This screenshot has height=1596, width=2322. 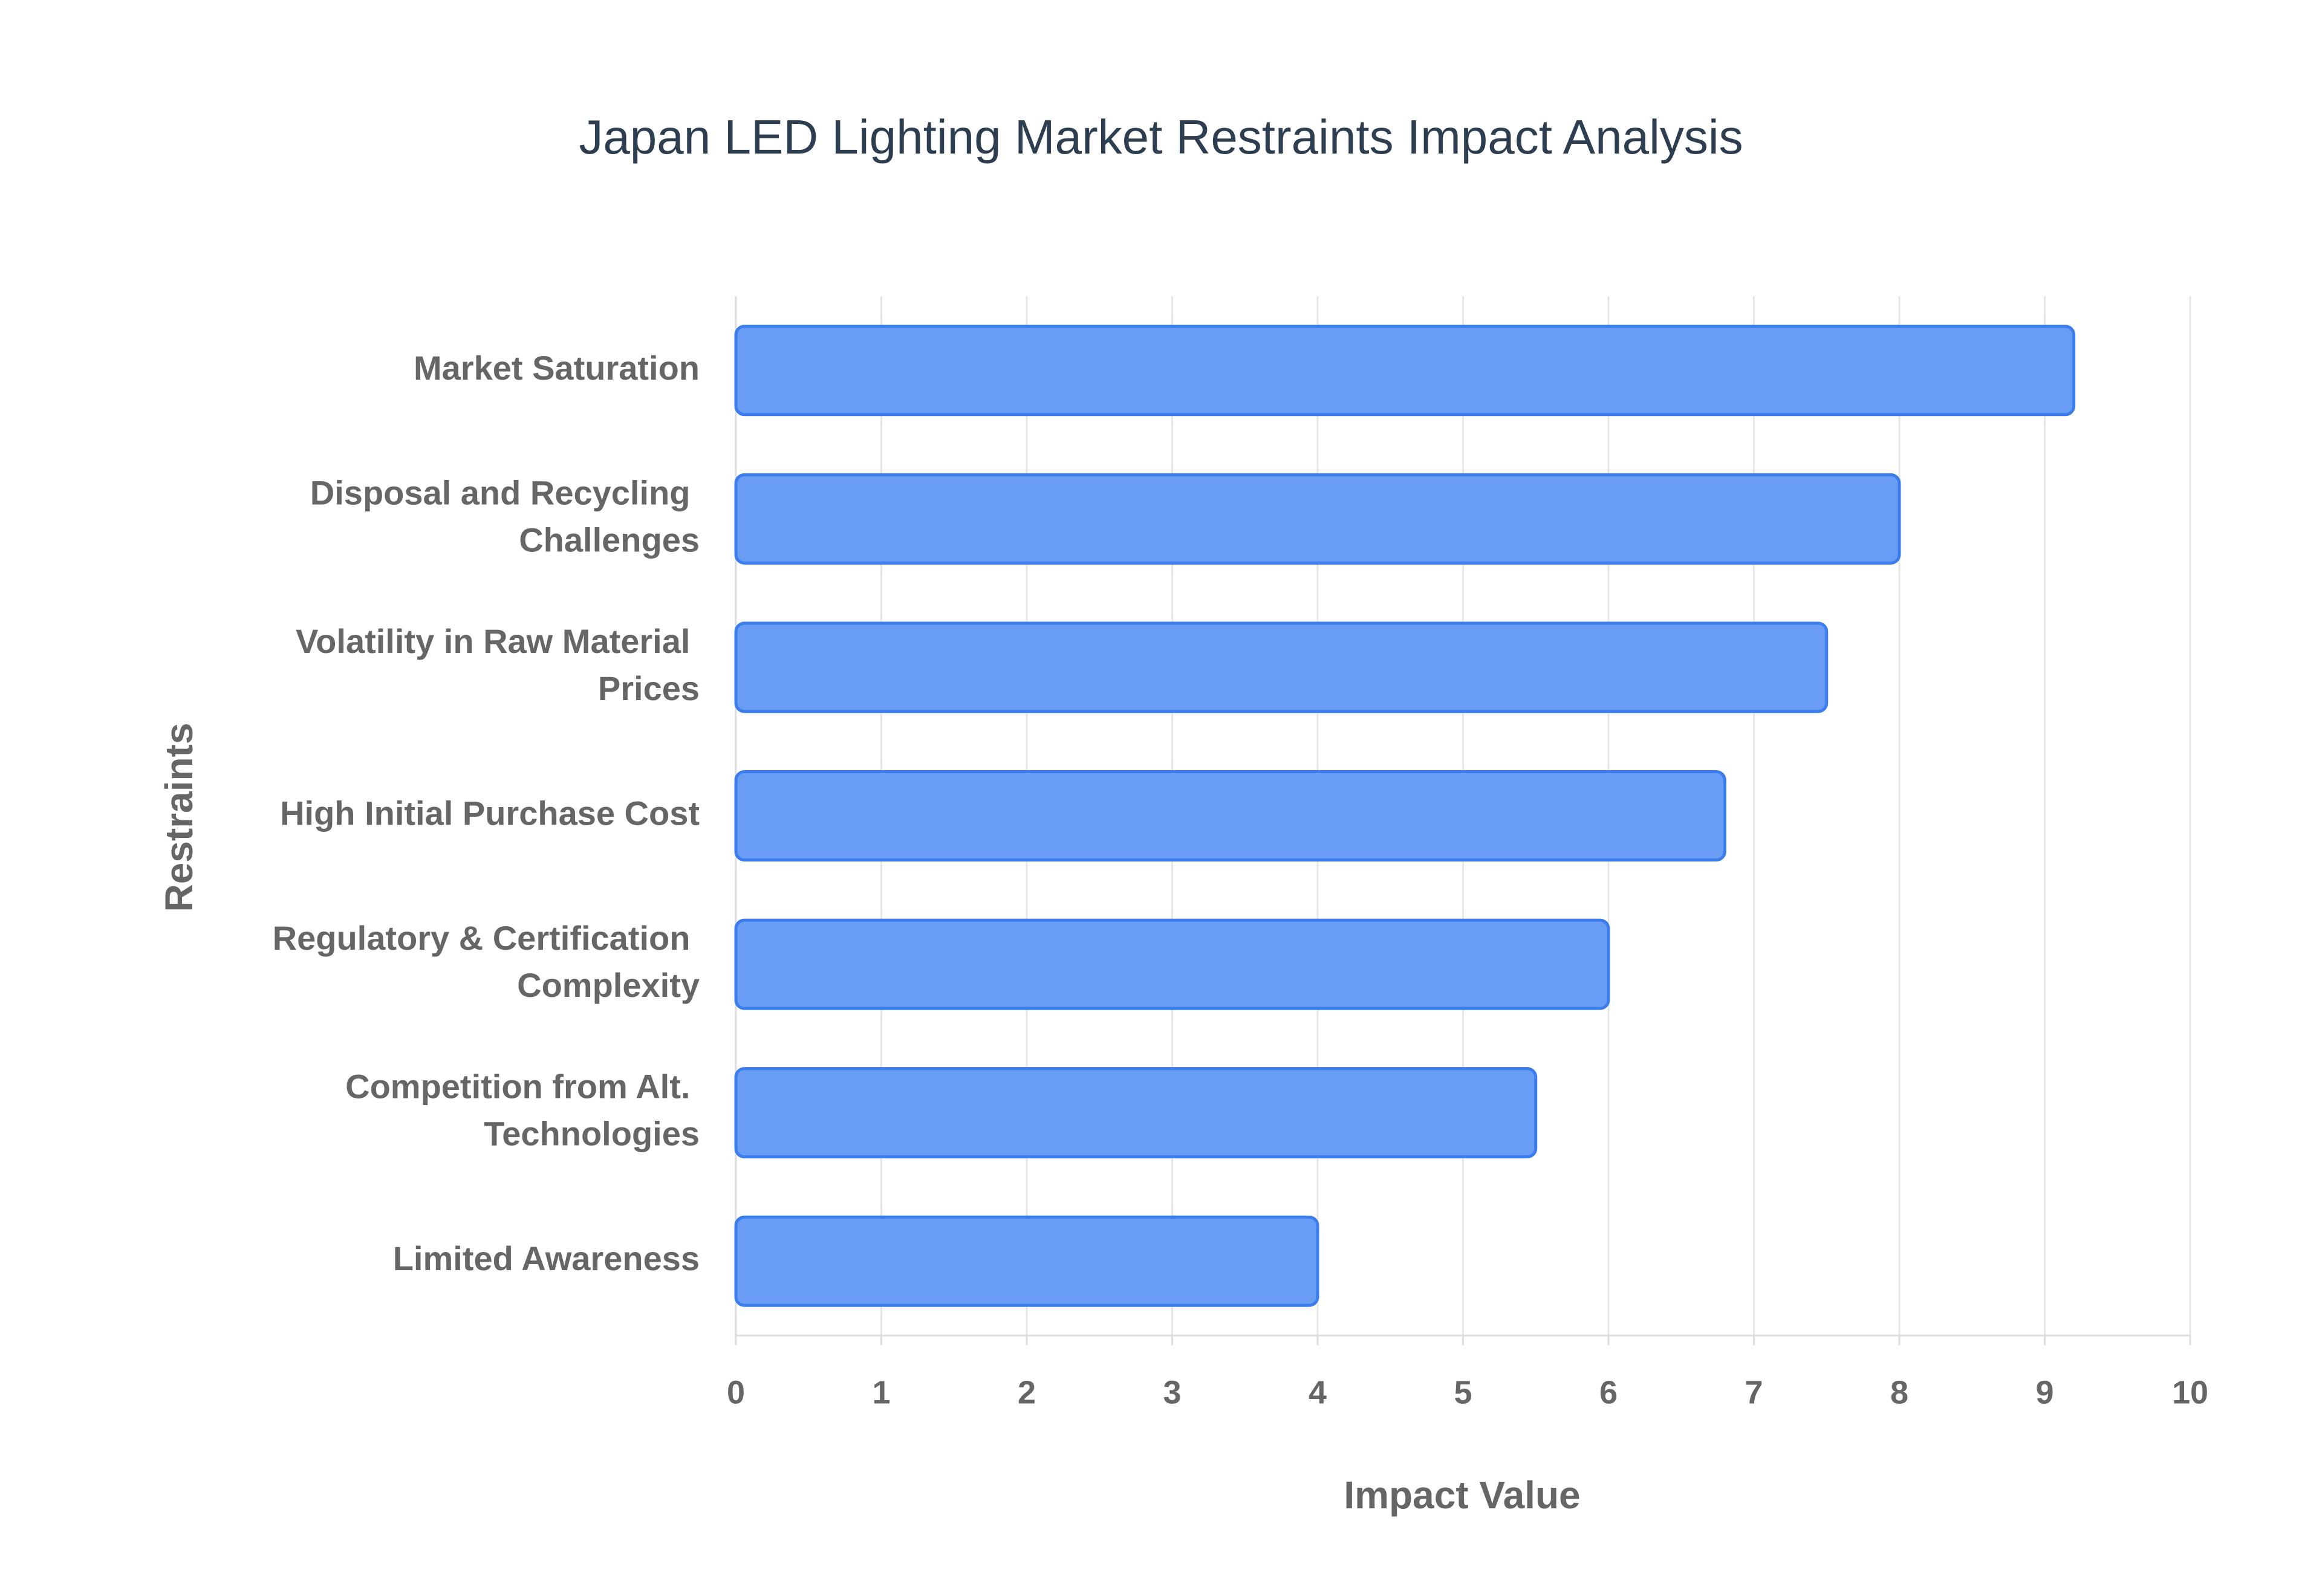 I want to click on y-tick-label: High Initial Purchase Cost, so click(x=490, y=813).